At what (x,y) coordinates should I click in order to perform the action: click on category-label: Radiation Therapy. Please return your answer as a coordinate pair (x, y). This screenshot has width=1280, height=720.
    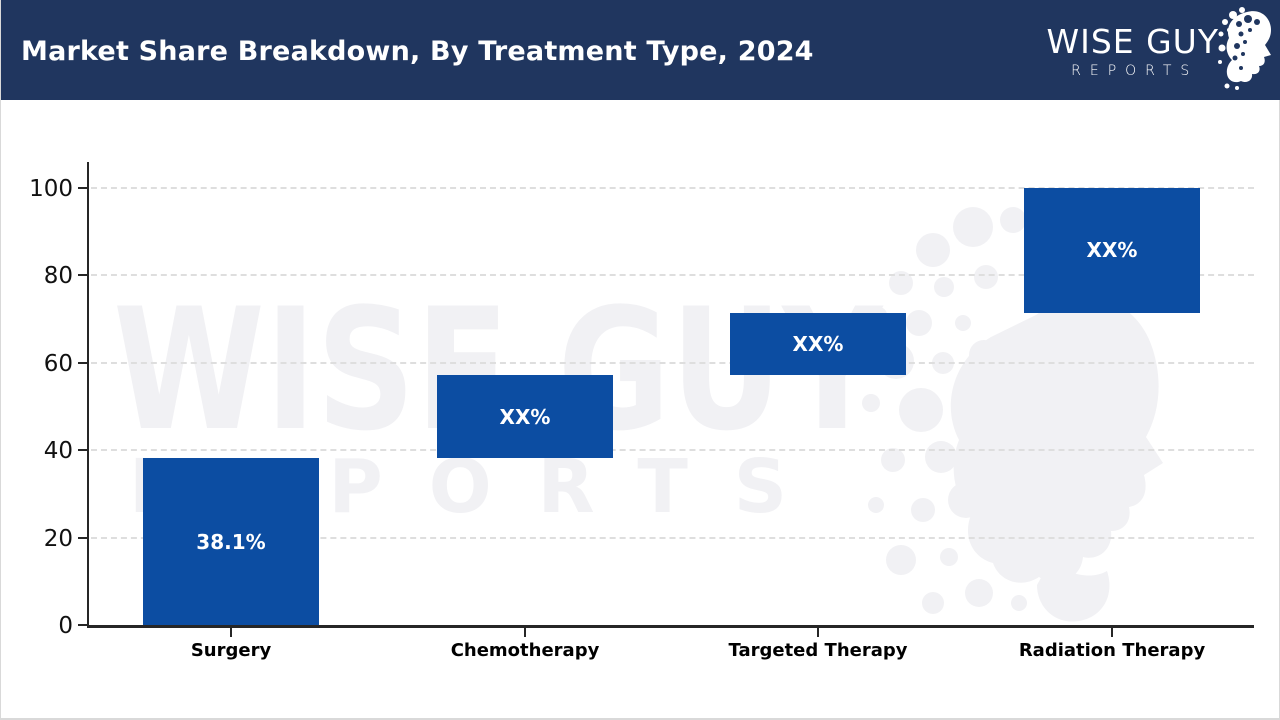
    Looking at the image, I should click on (1112, 650).